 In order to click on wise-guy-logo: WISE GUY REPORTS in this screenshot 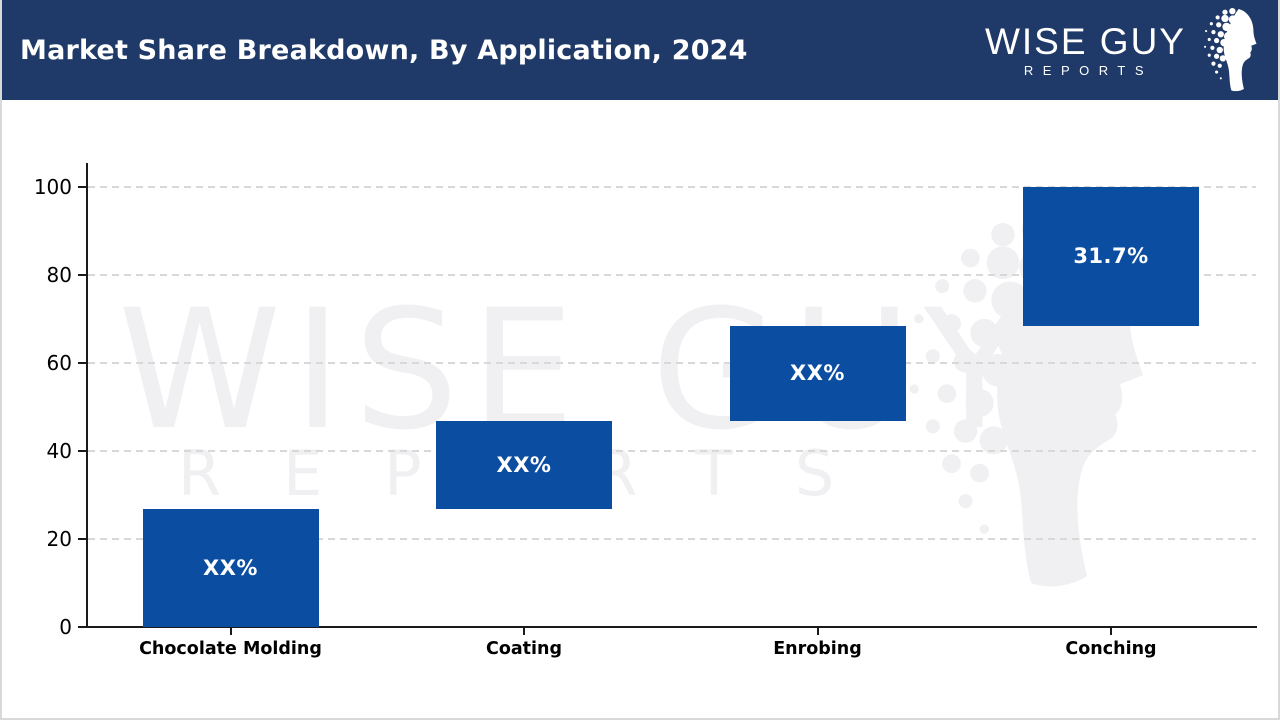, I will do `click(1123, 50)`.